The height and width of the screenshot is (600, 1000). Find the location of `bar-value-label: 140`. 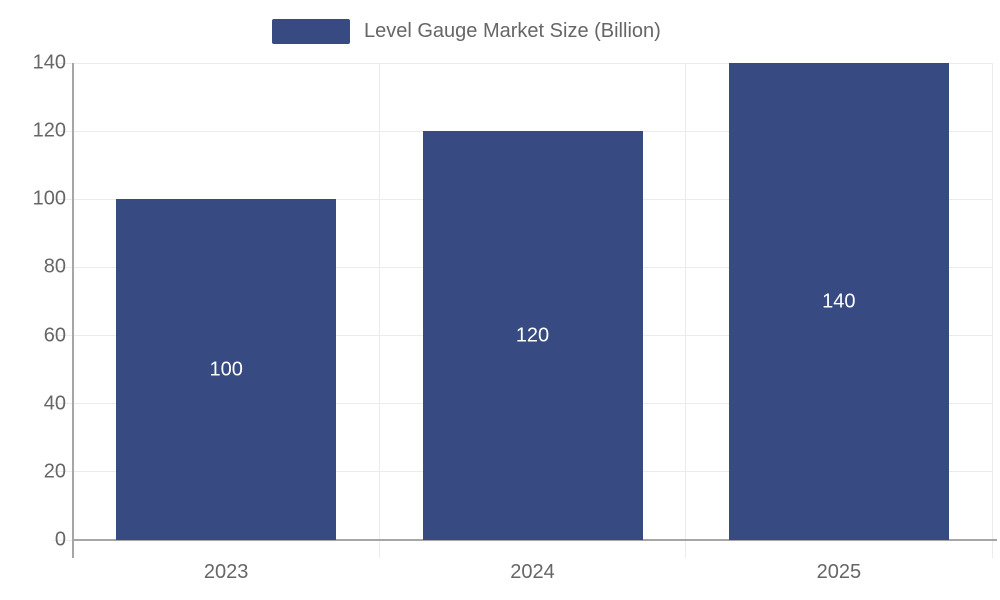

bar-value-label: 140 is located at coordinates (839, 301).